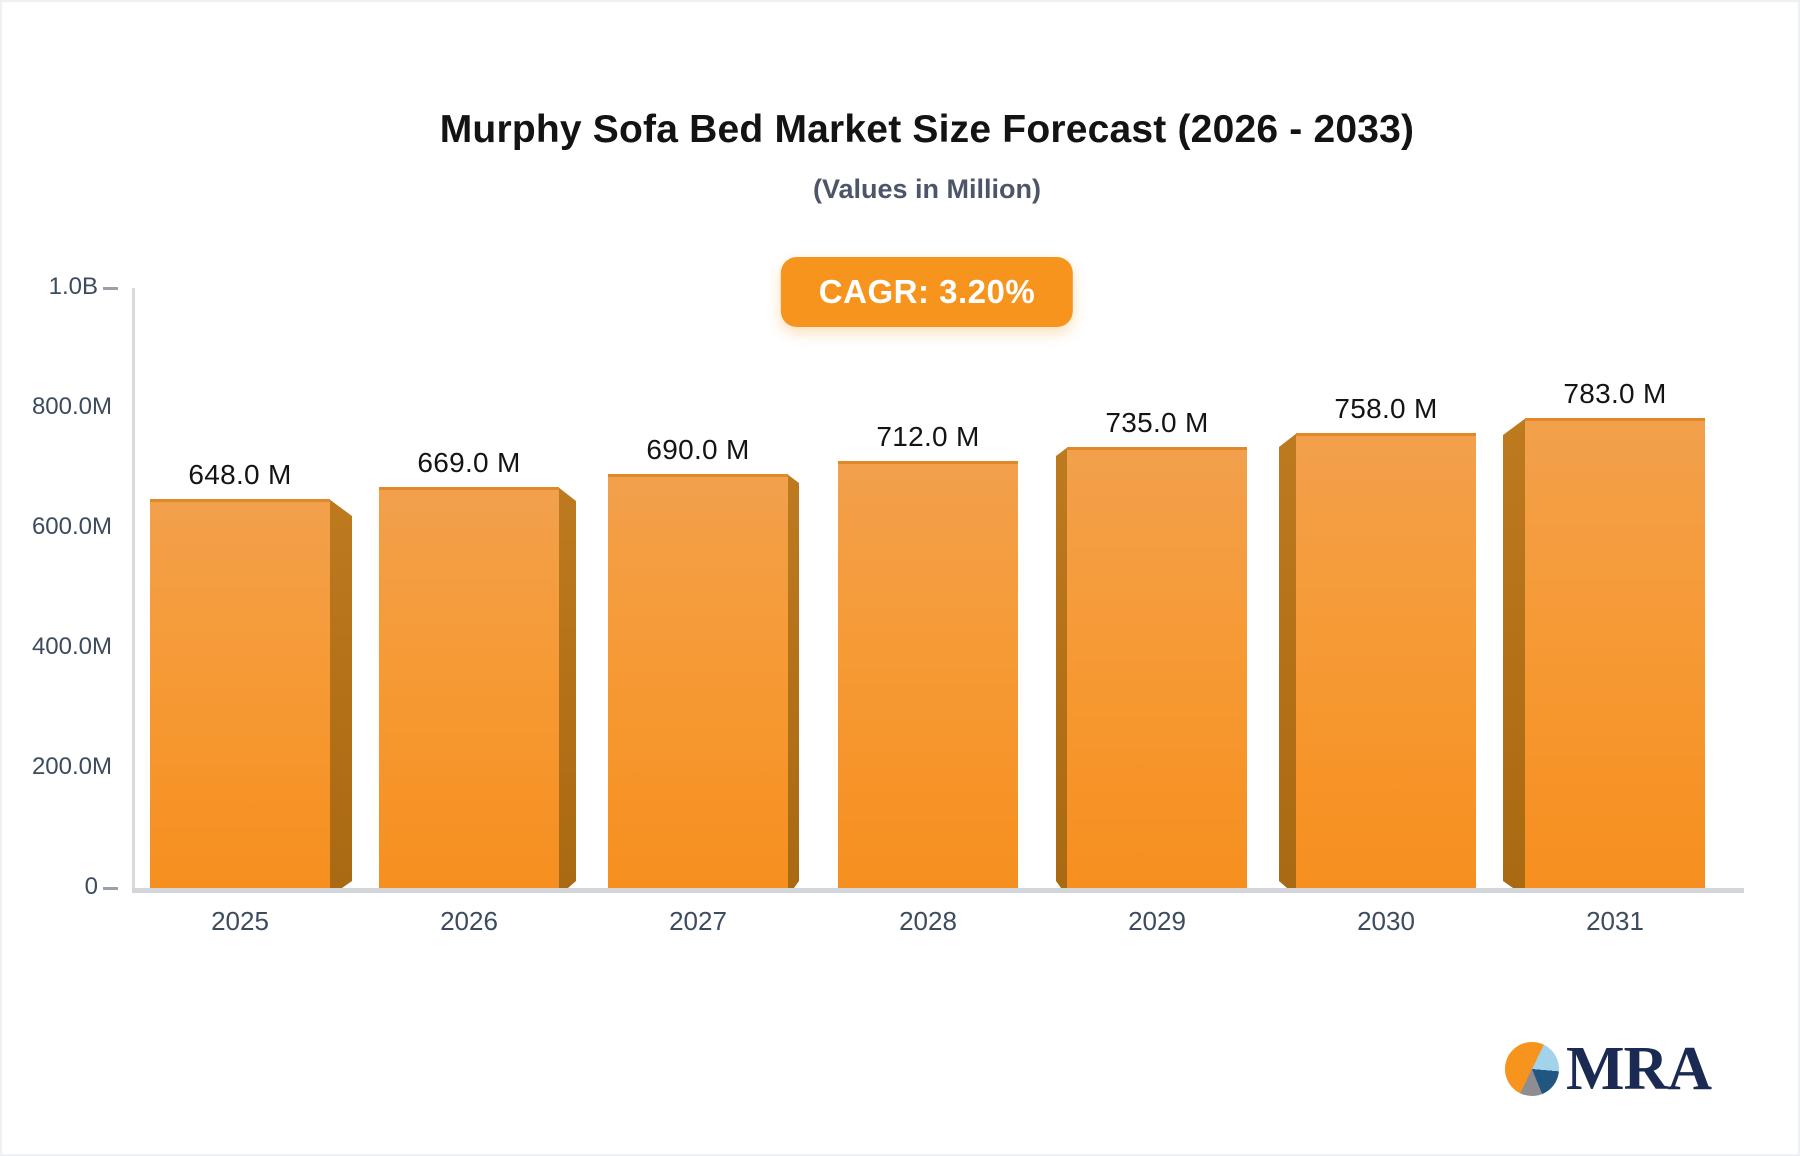 This screenshot has width=1800, height=1156. I want to click on brand-logo: MRA, so click(1608, 1069).